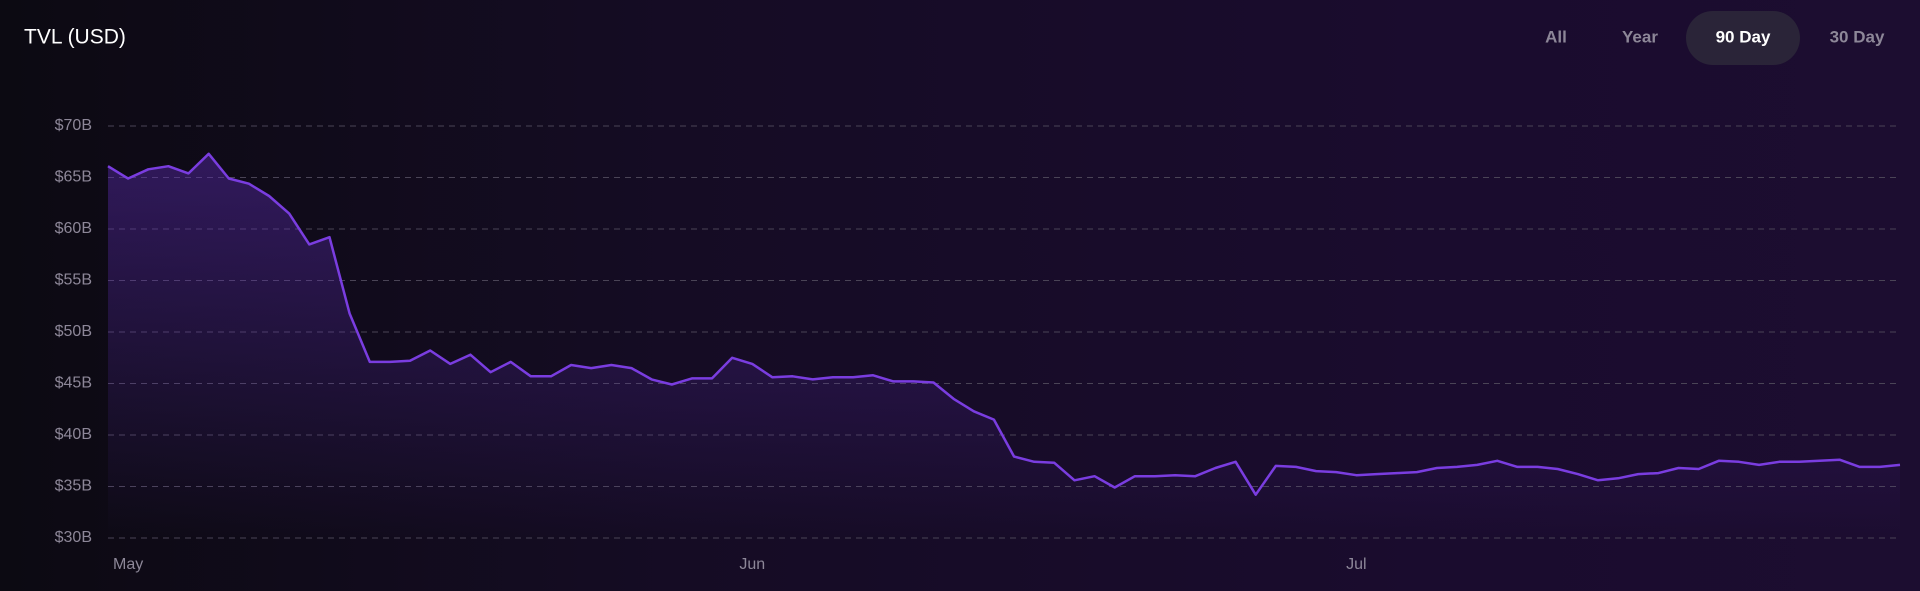 Image resolution: width=1920 pixels, height=591 pixels. What do you see at coordinates (73, 177) in the screenshot?
I see `y-tick-label: $65B` at bounding box center [73, 177].